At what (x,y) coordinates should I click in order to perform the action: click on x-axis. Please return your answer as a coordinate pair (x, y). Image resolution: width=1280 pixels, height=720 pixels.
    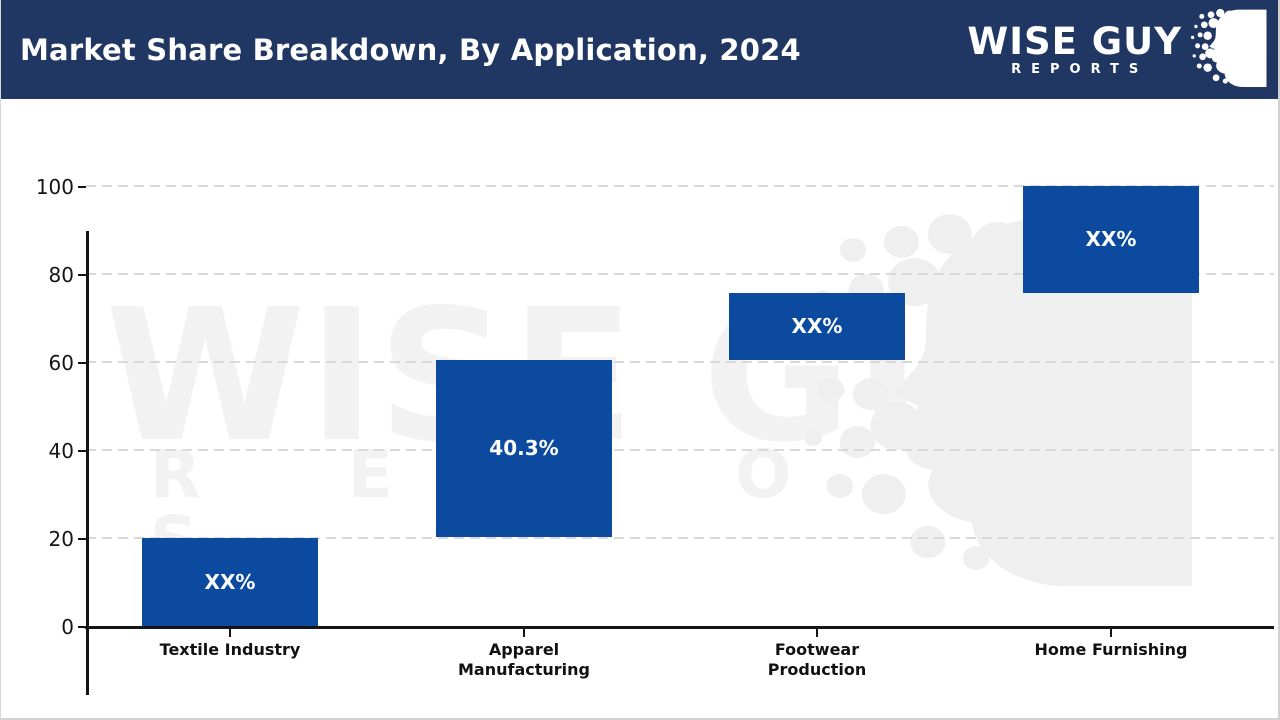
    Looking at the image, I should click on (679, 627).